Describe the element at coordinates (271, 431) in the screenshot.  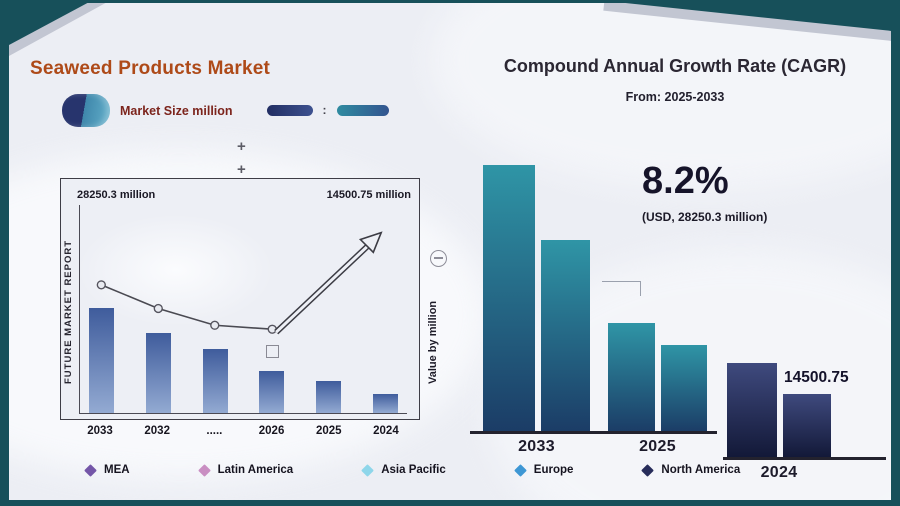
I see `market-x-label: 2026` at that location.